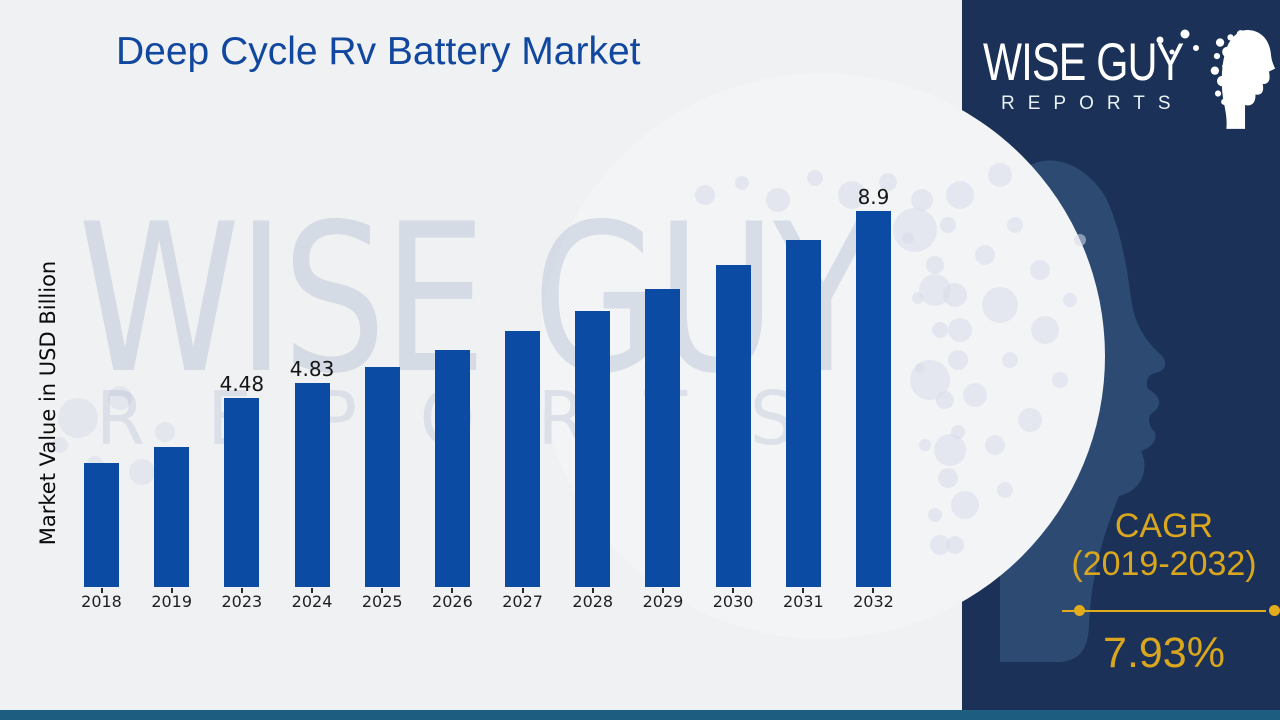 The width and height of the screenshot is (1280, 720). I want to click on brand-name: WISE GUY, so click(1083, 62).